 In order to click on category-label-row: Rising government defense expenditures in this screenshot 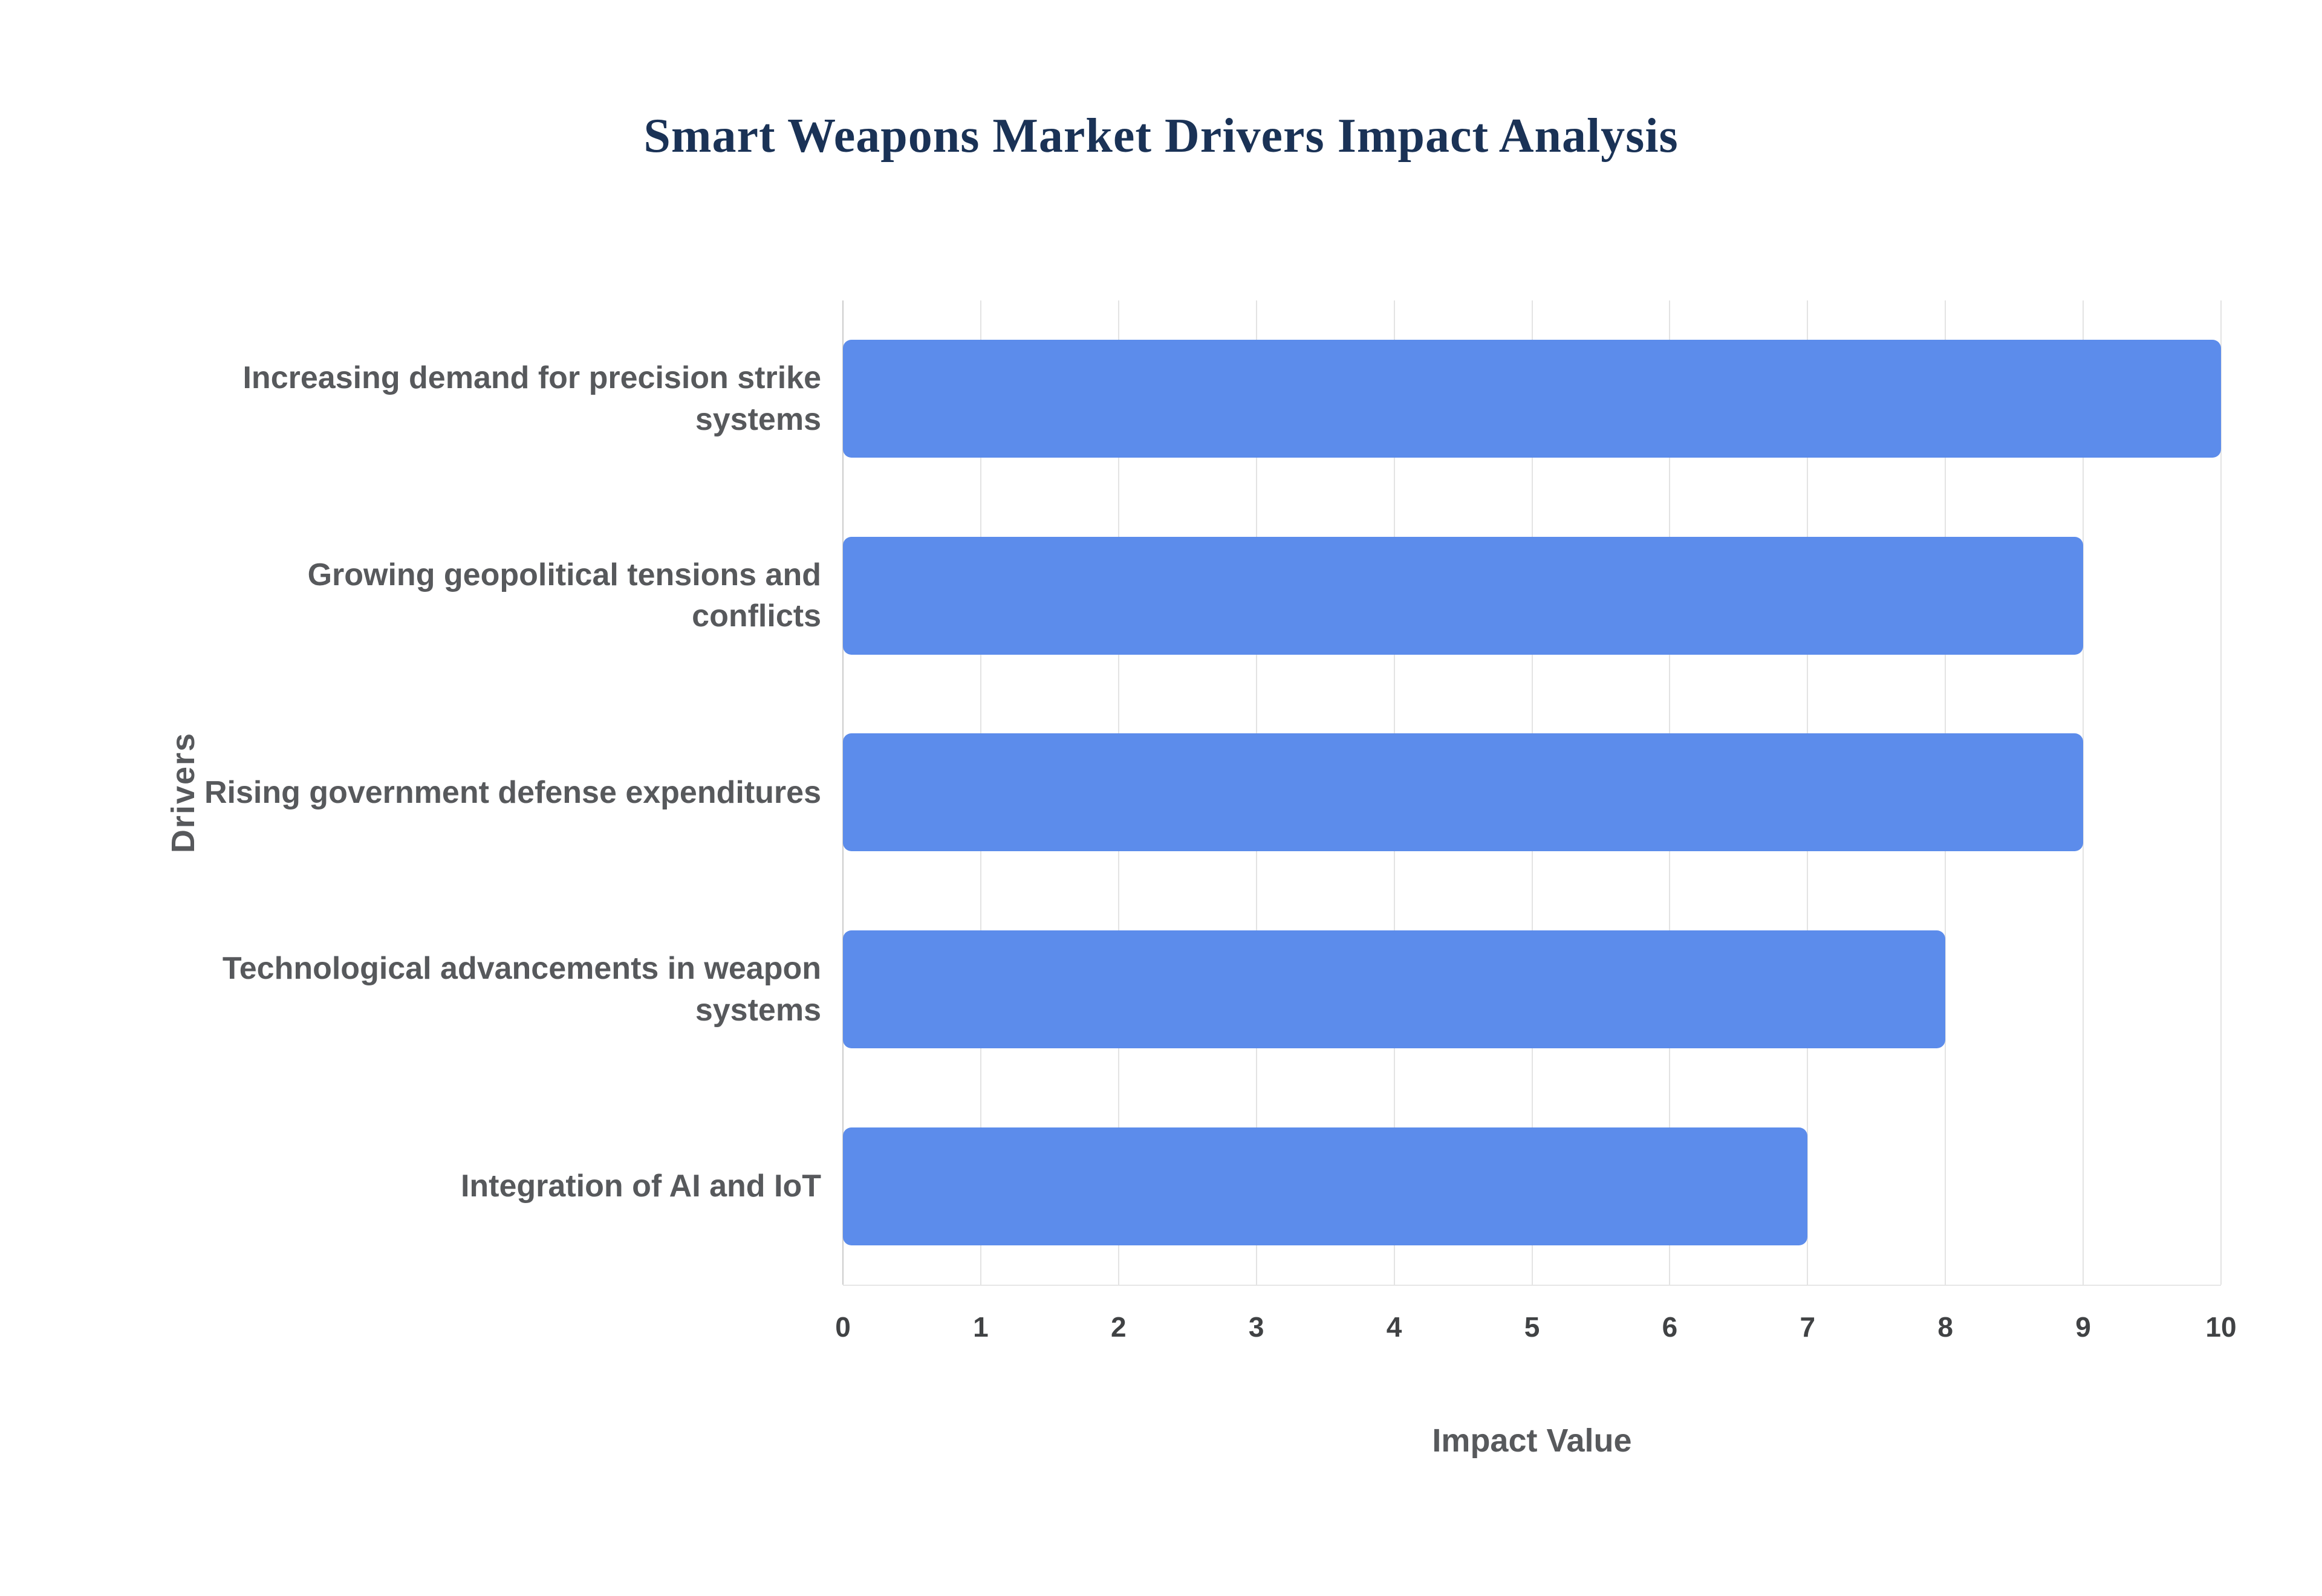, I will do `click(501, 792)`.